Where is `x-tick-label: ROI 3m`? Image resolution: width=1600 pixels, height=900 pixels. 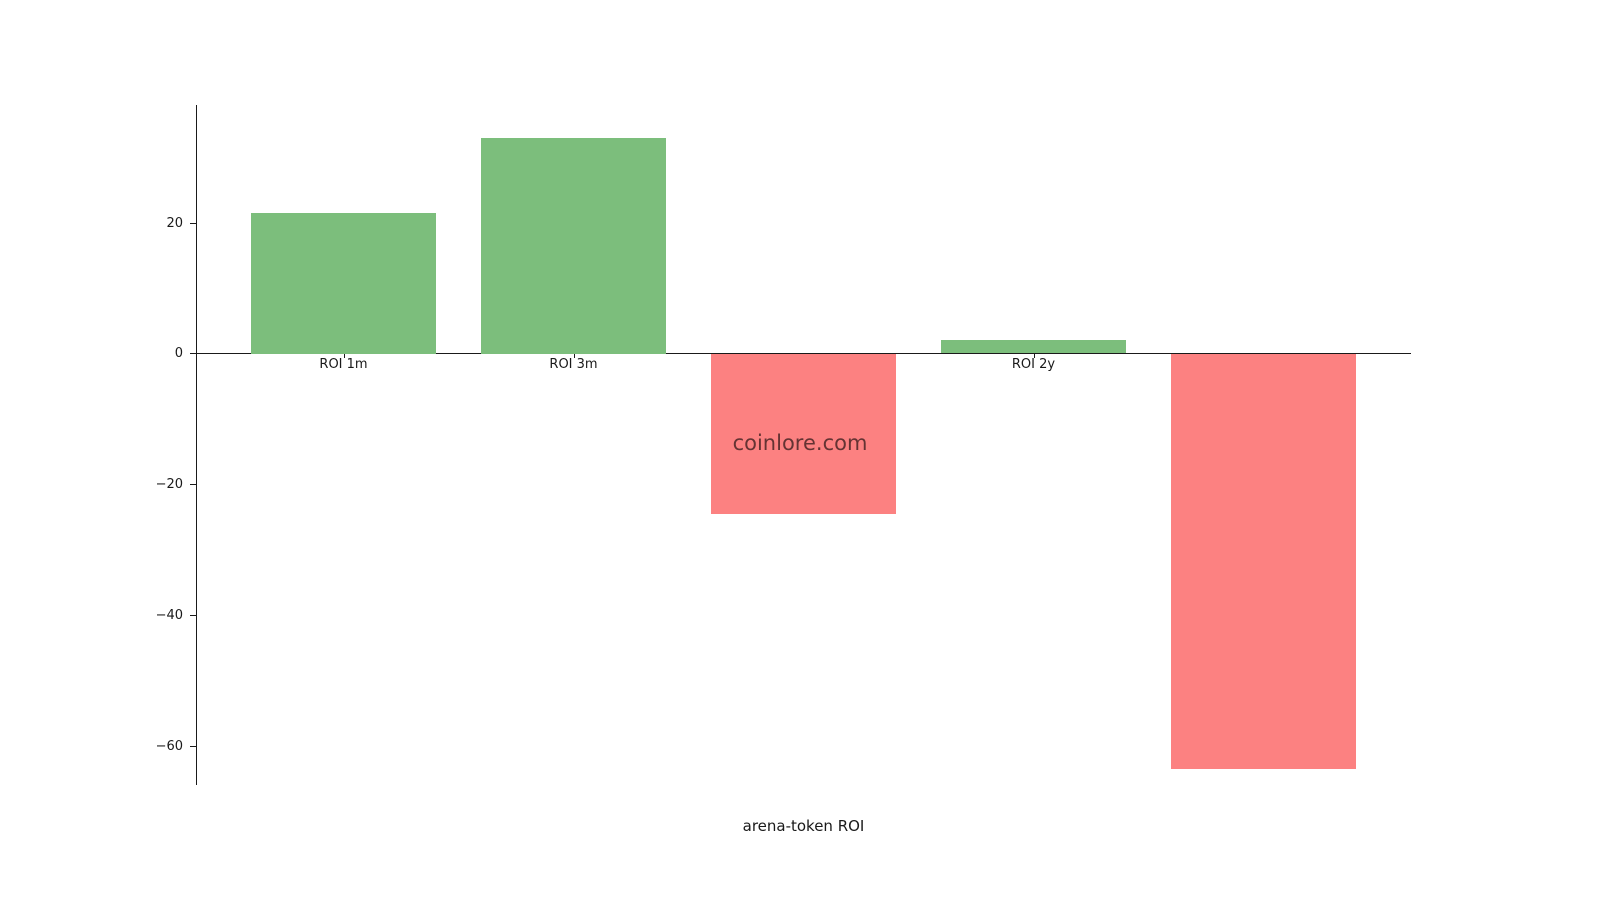 x-tick-label: ROI 3m is located at coordinates (573, 364).